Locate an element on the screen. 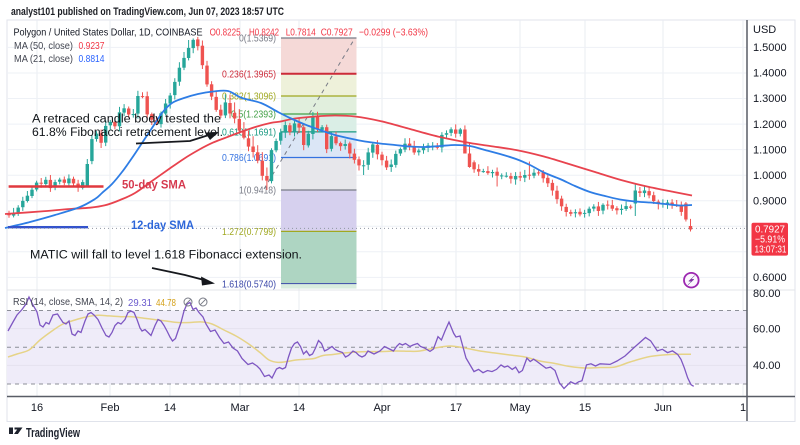  svg-text: 44.78 is located at coordinates (166, 303).